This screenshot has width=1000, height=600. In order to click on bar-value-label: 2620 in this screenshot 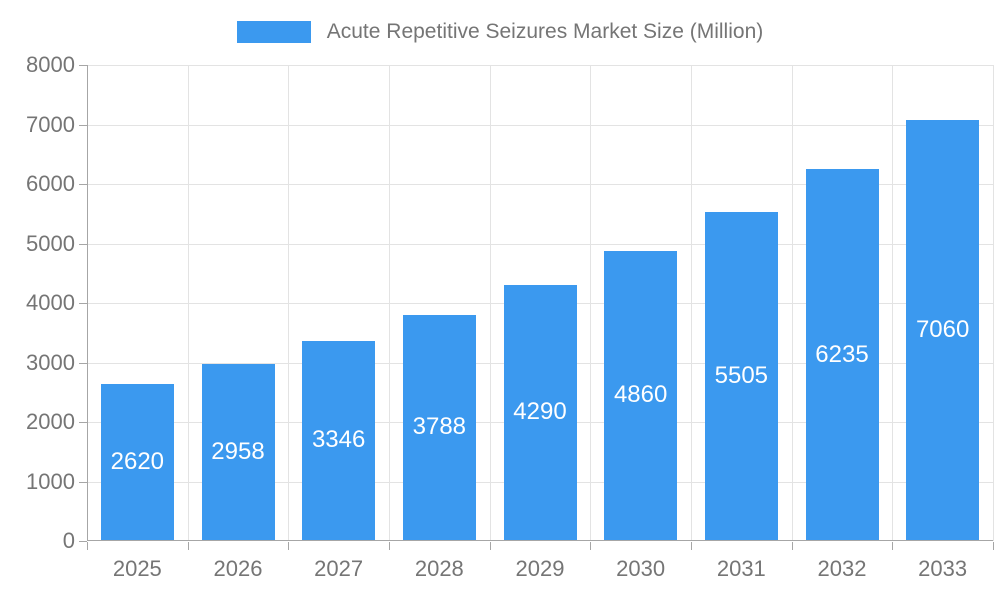, I will do `click(137, 462)`.